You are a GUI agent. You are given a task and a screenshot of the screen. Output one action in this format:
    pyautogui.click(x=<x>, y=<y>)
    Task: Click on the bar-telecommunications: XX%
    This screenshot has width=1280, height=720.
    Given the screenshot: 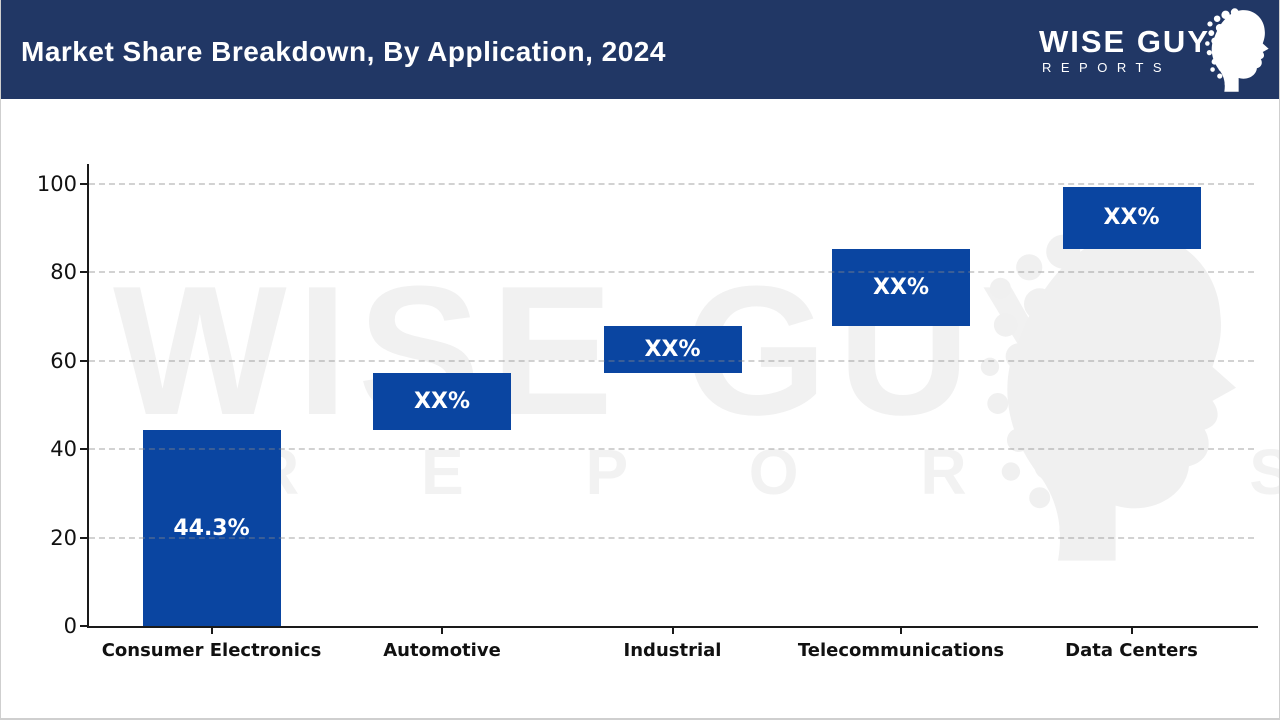 What is the action you would take?
    pyautogui.click(x=901, y=287)
    